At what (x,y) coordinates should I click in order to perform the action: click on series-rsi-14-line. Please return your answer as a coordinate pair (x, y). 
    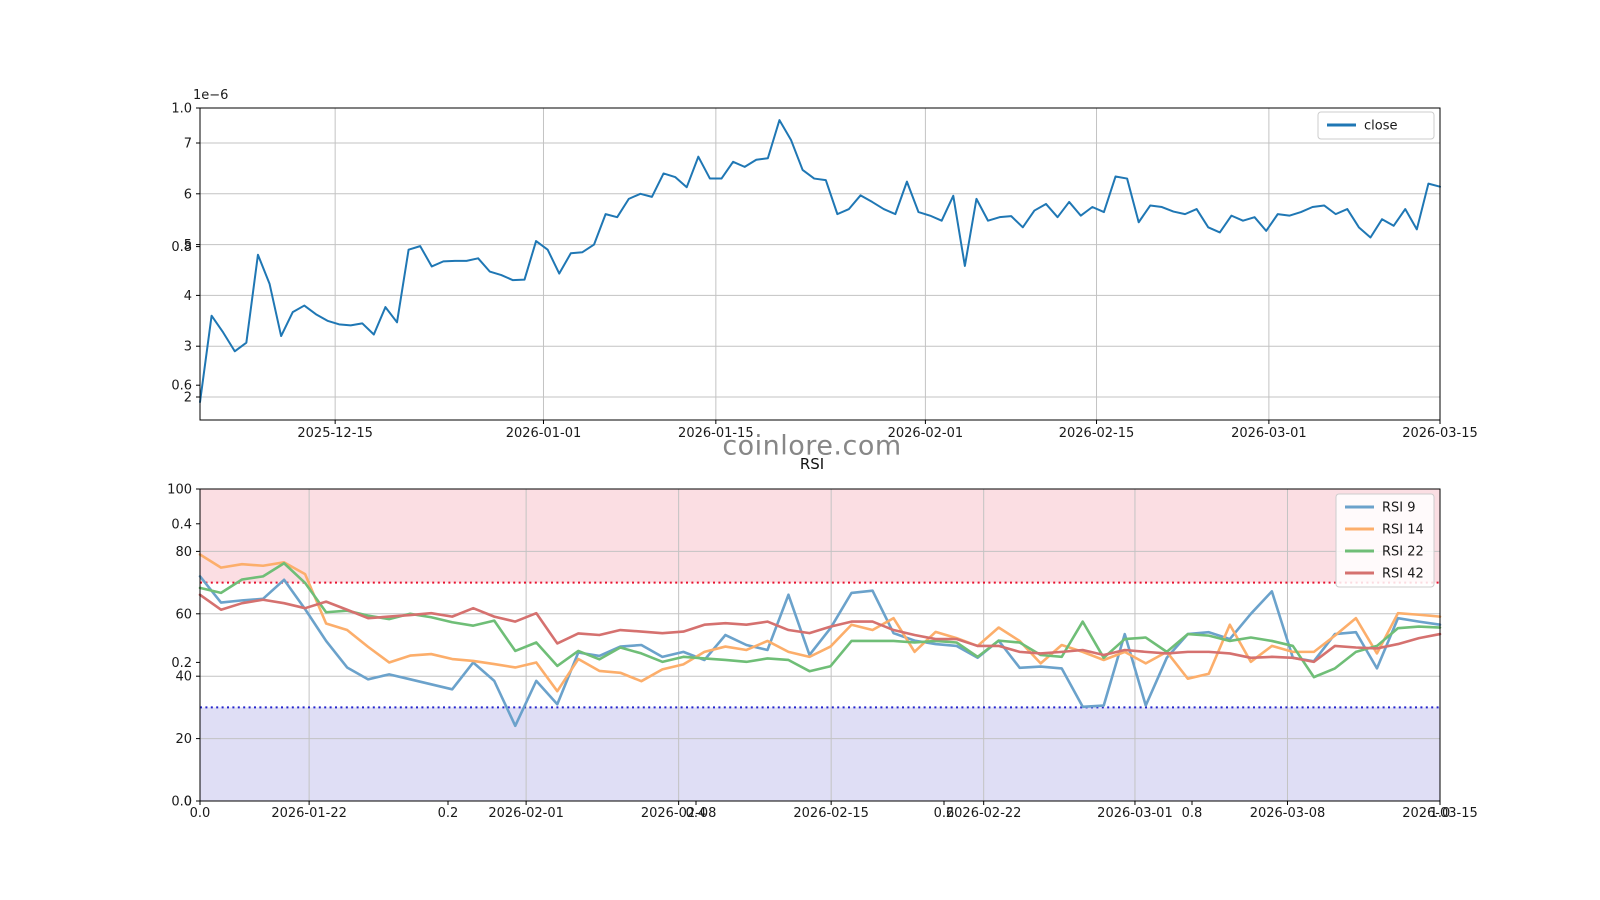
    Looking at the image, I should click on (820, 623).